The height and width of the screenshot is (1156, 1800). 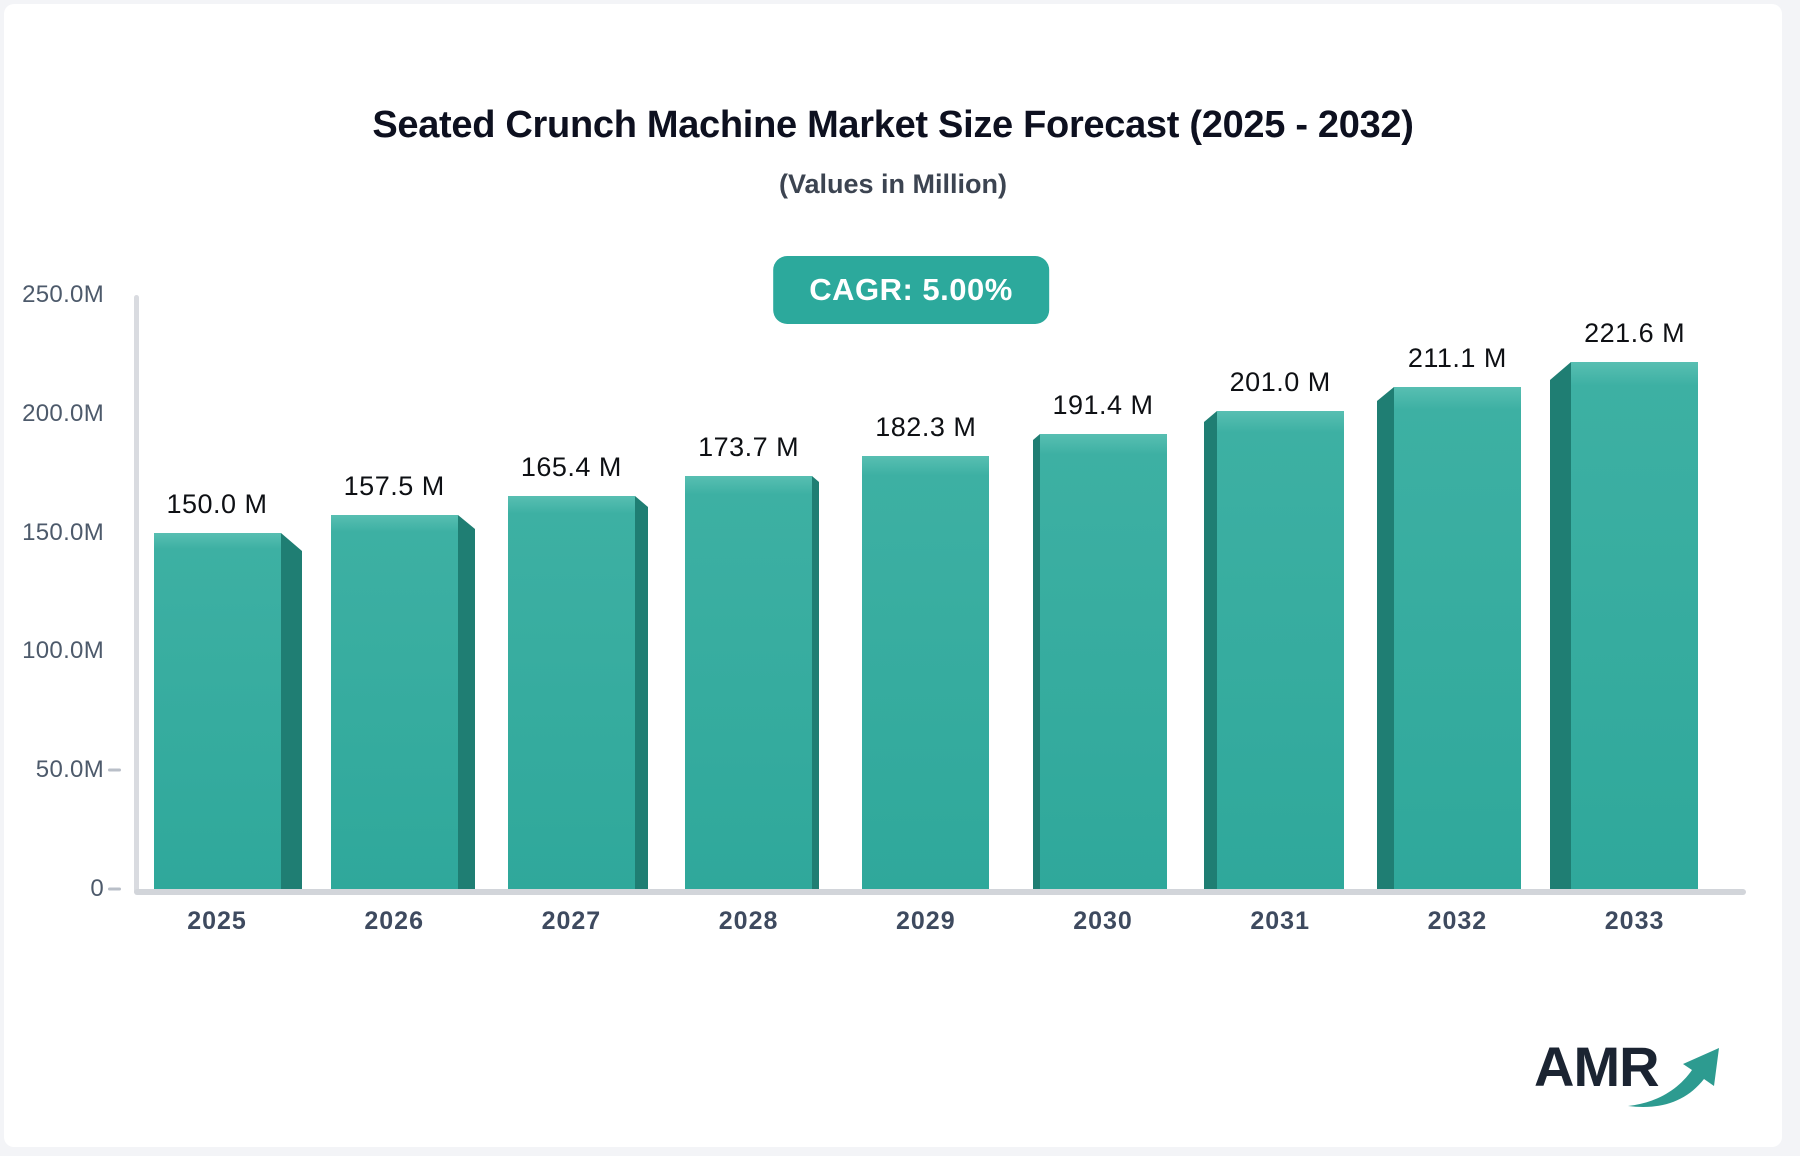 I want to click on x-axis-label: 2026, so click(x=394, y=921).